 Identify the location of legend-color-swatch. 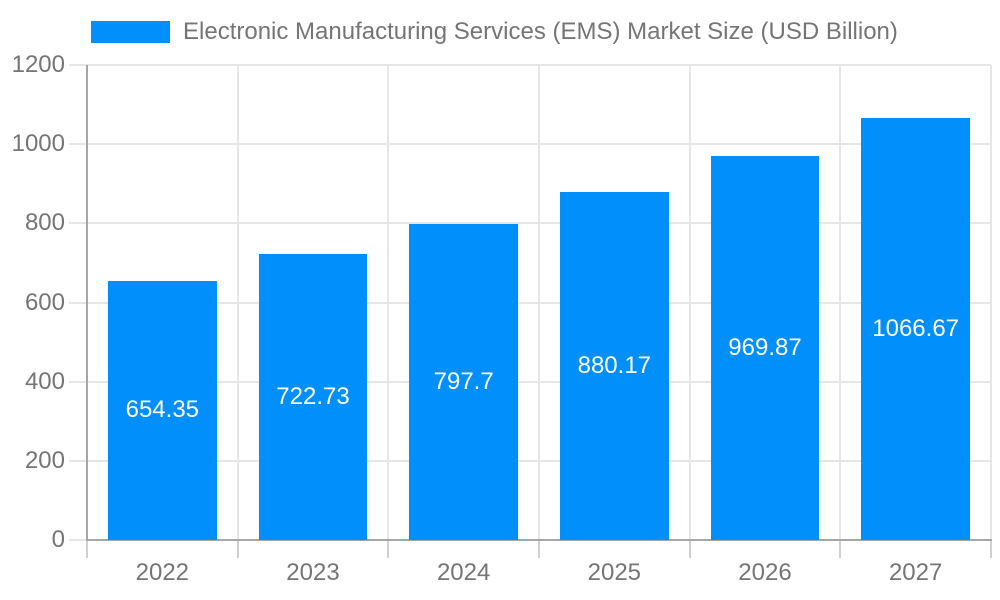
(130, 32).